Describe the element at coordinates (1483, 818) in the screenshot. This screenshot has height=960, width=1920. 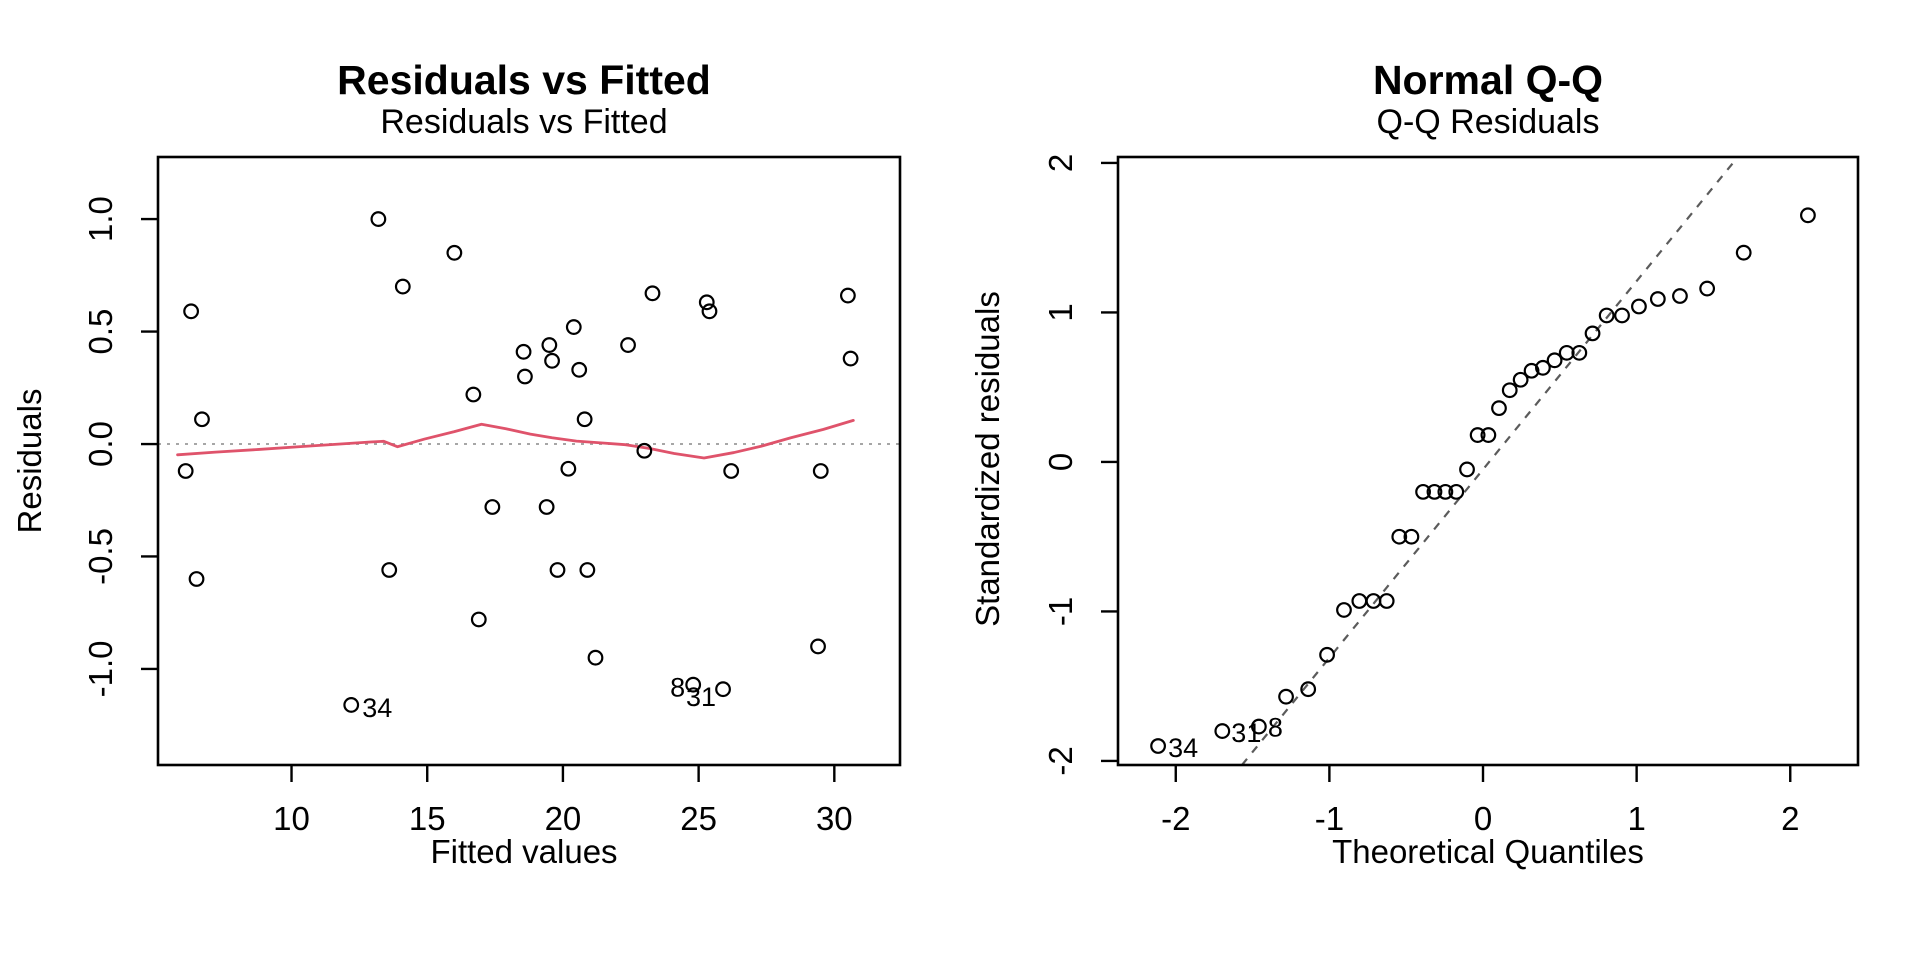
I see `x-tick-label: 0` at that location.